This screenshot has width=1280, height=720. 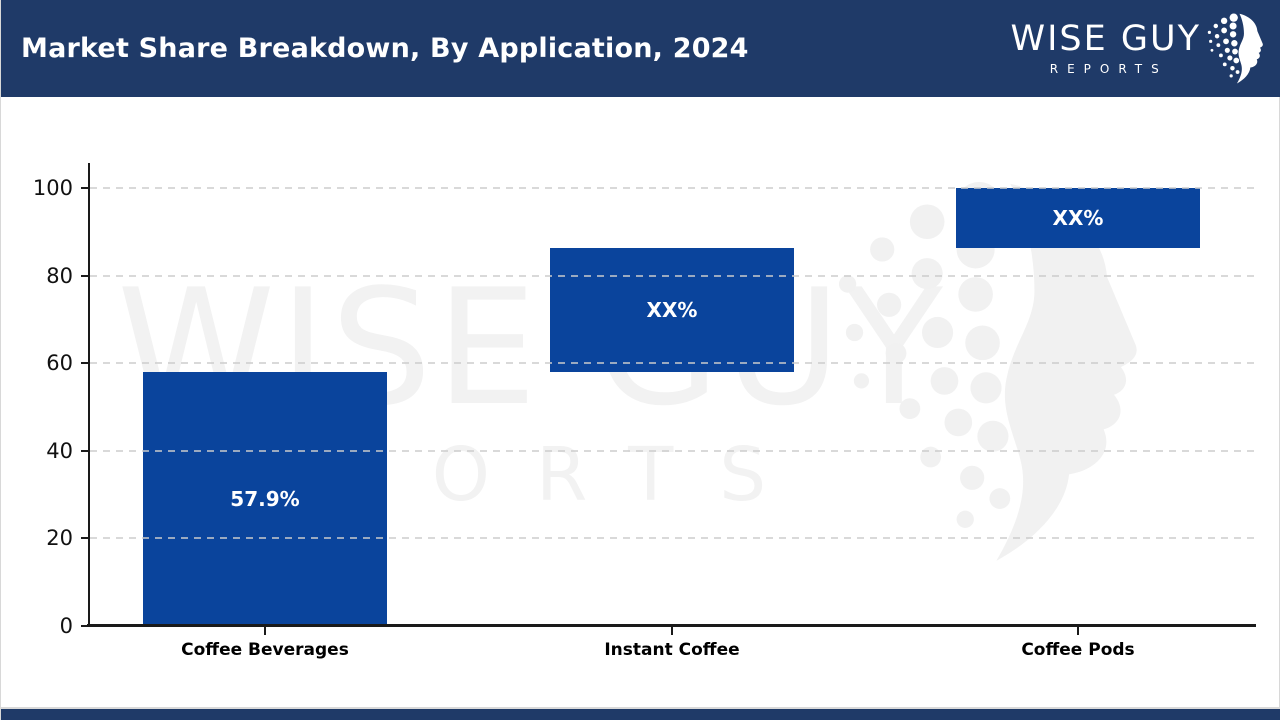 What do you see at coordinates (59, 275) in the screenshot?
I see `y-axis-tick-label: 80` at bounding box center [59, 275].